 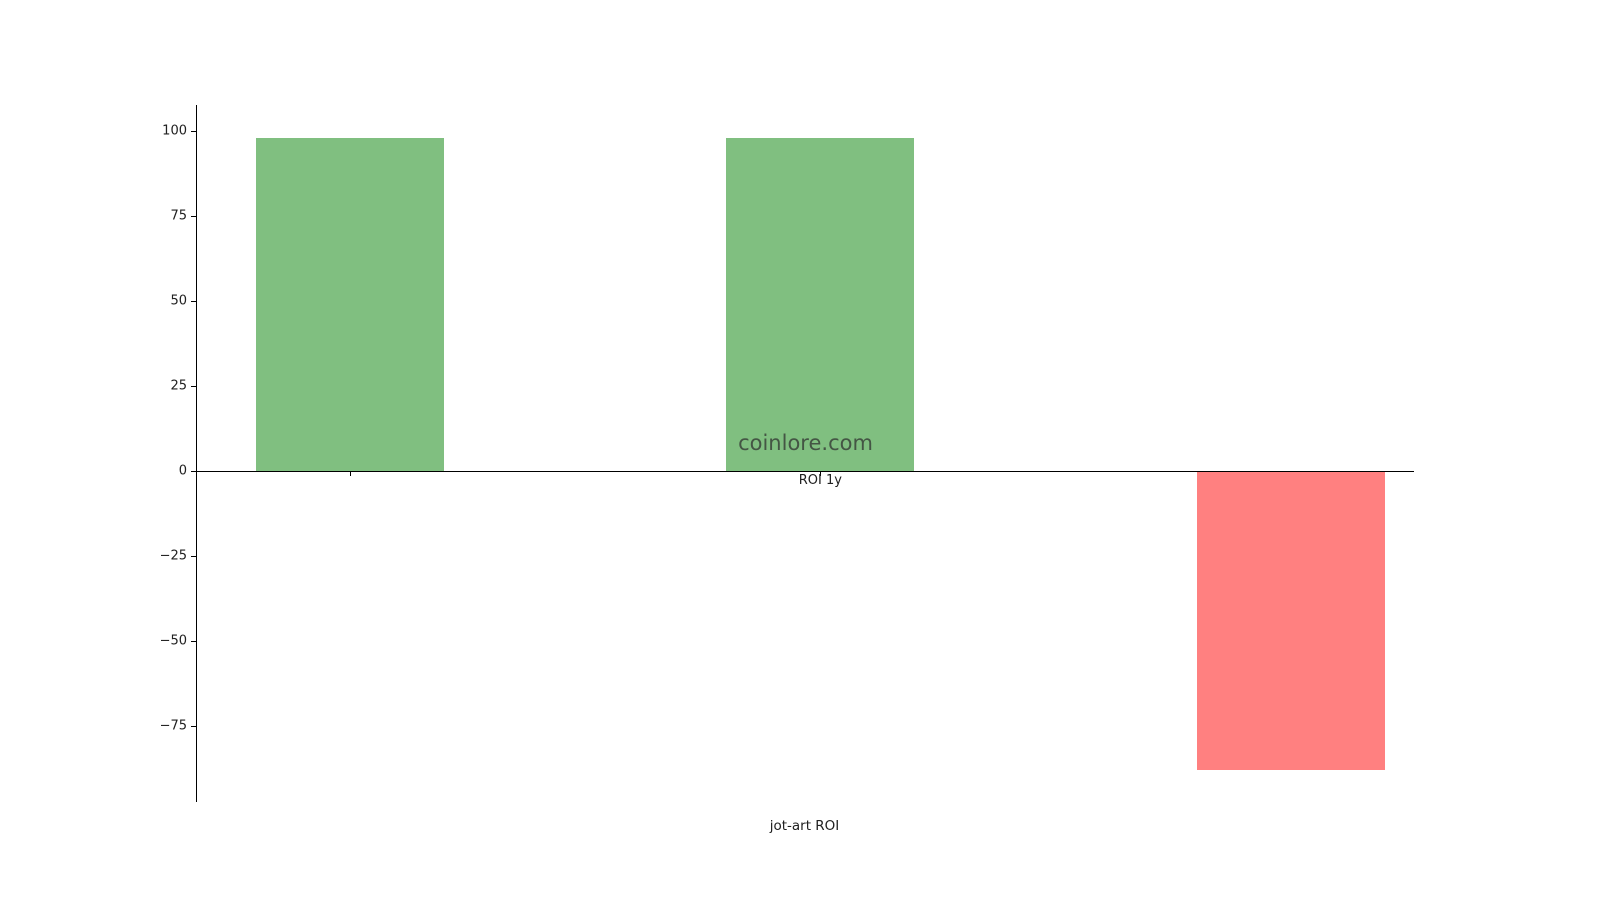 I want to click on y-tick-label: 100, so click(x=174, y=131).